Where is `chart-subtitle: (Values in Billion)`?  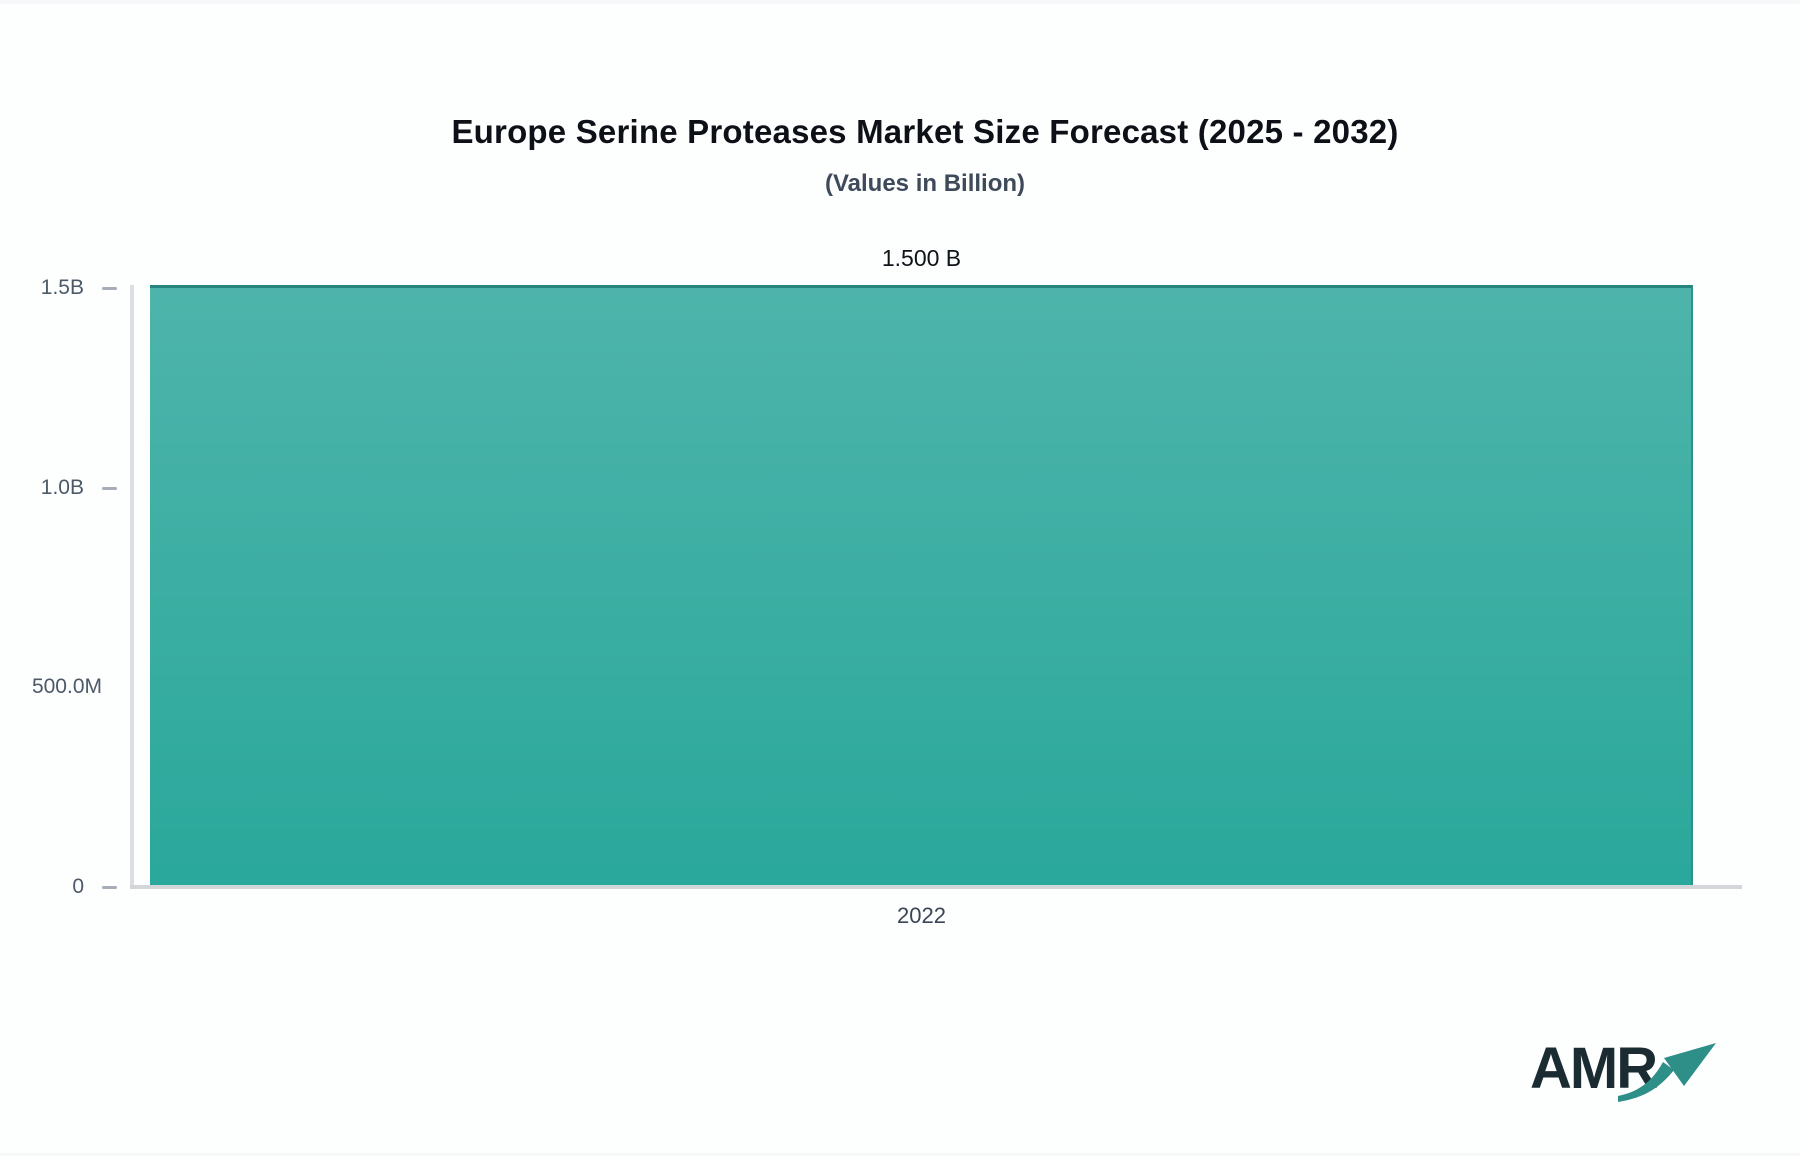 chart-subtitle: (Values in Billion) is located at coordinates (925, 183).